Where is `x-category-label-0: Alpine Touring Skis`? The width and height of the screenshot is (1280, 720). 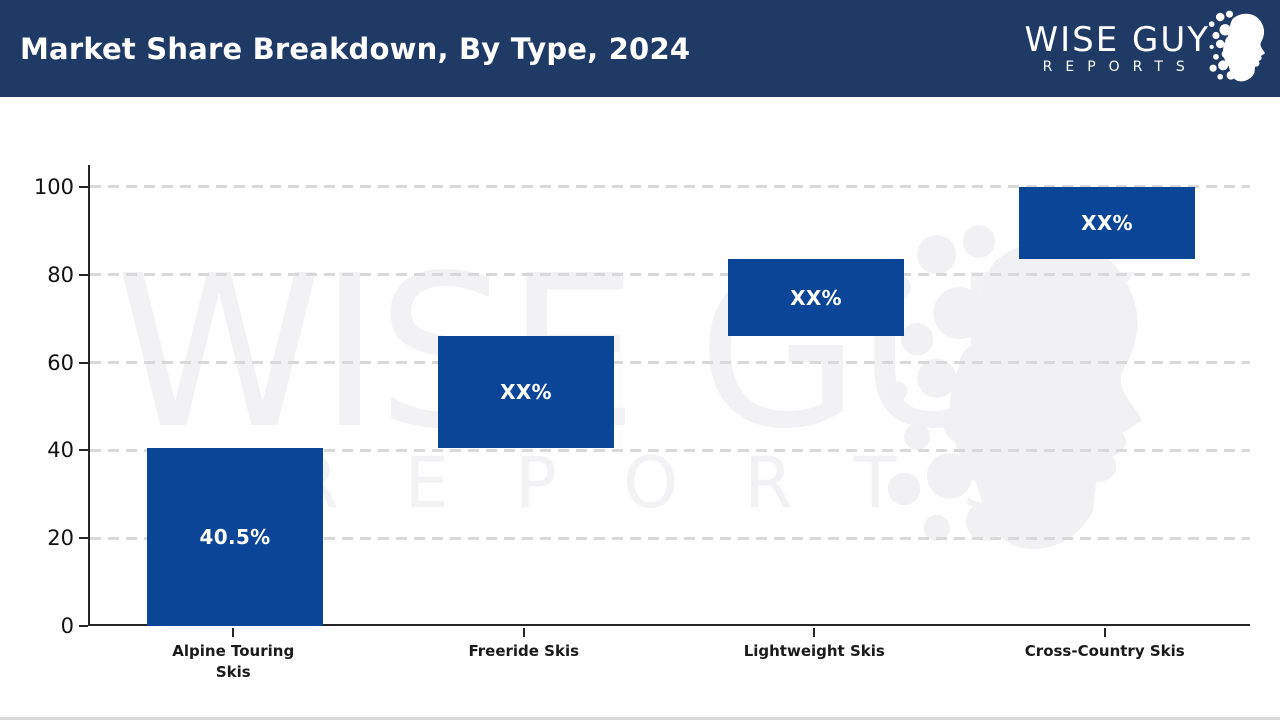
x-category-label-0: Alpine Touring Skis is located at coordinates (233, 661).